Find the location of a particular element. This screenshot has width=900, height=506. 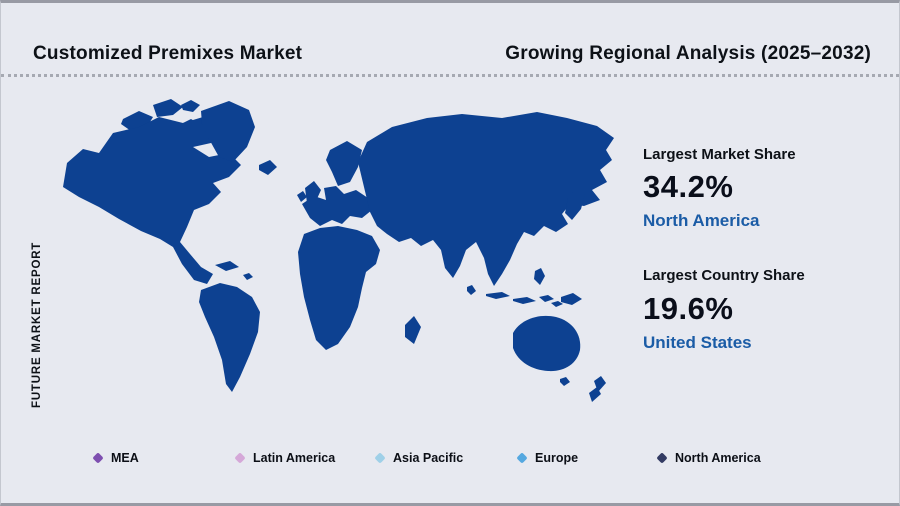

country-share-label: Largest Country Share is located at coordinates (724, 275).